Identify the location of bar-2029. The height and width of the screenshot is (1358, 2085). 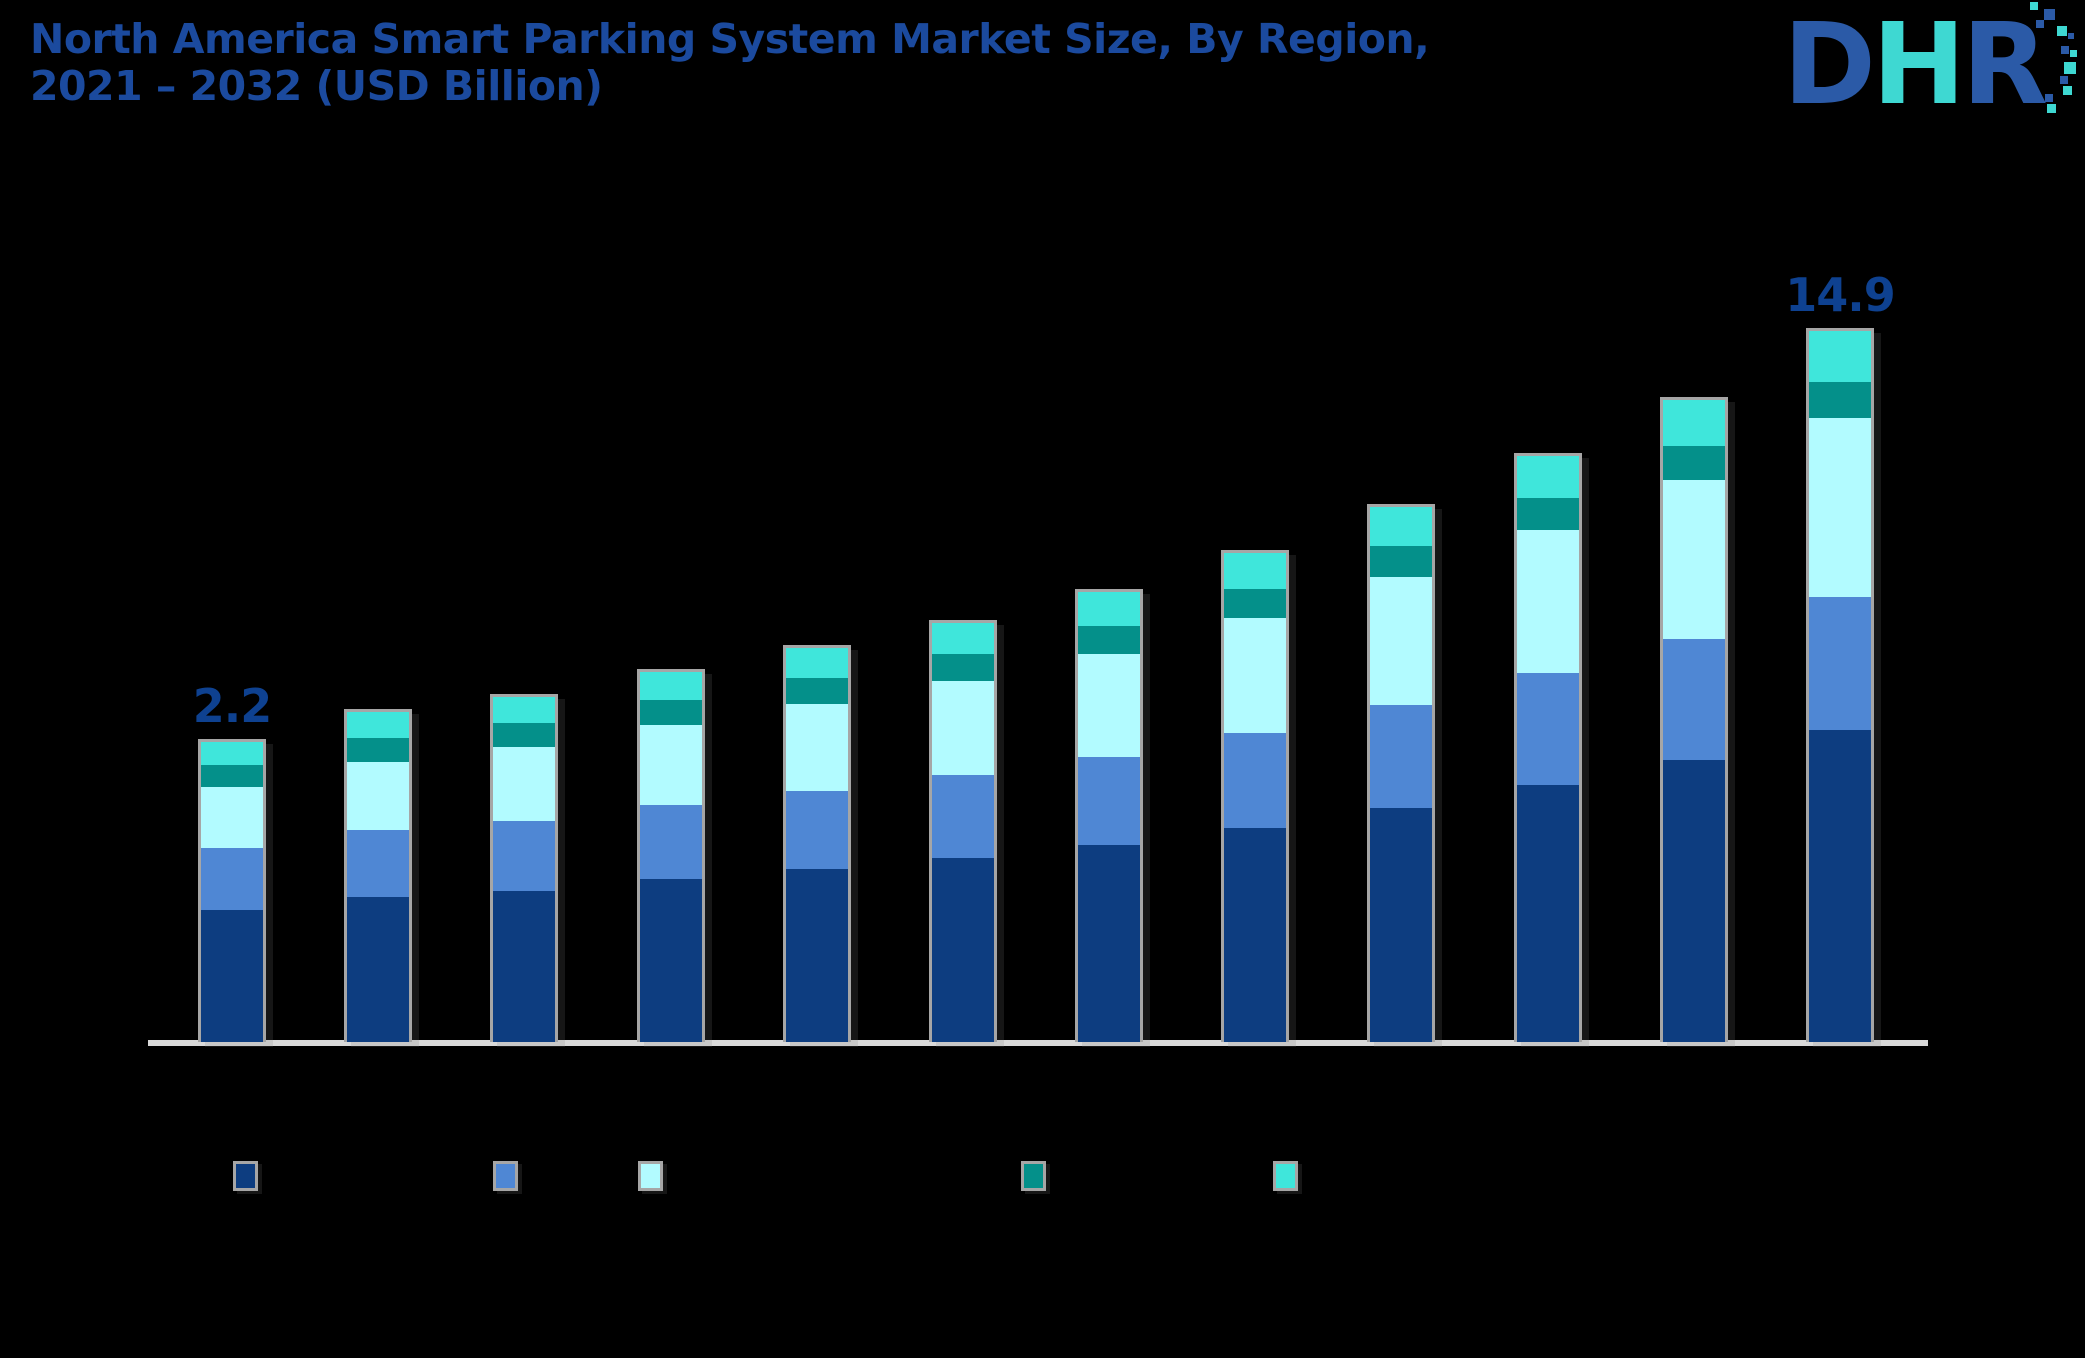
(1401, 773).